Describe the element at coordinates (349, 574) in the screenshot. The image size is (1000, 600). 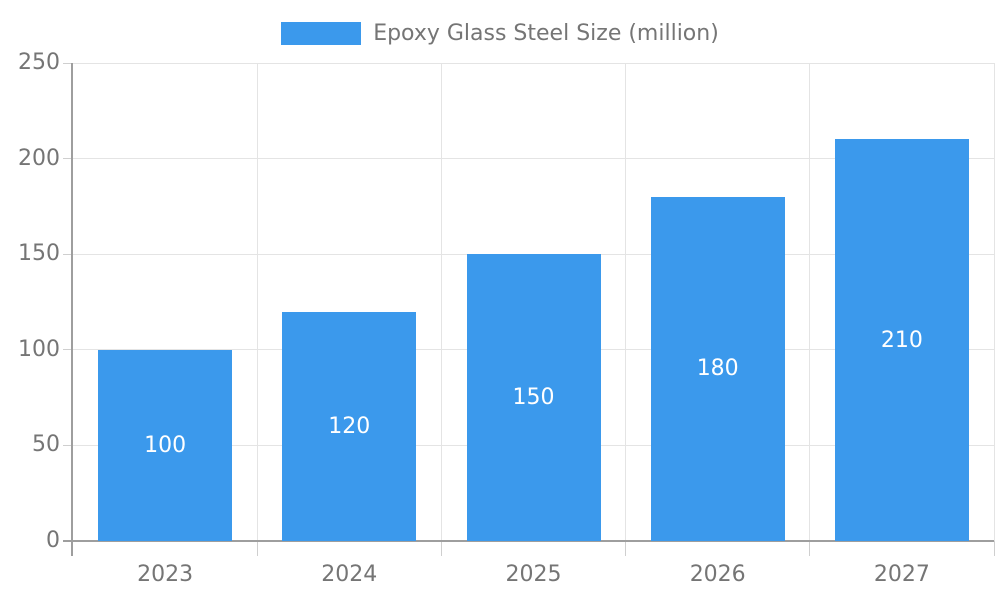
I see `x-axis-label: 2024` at that location.